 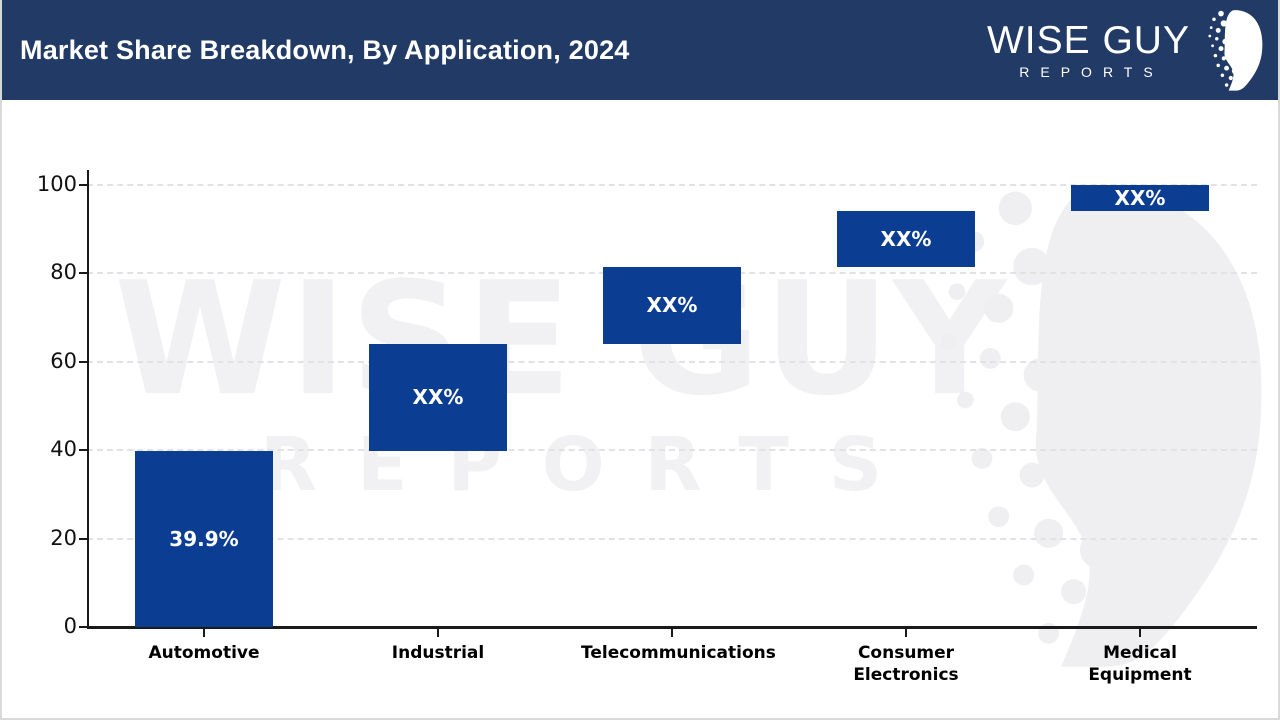 What do you see at coordinates (591, 465) in the screenshot?
I see `watermark-text-2: REPORTS` at bounding box center [591, 465].